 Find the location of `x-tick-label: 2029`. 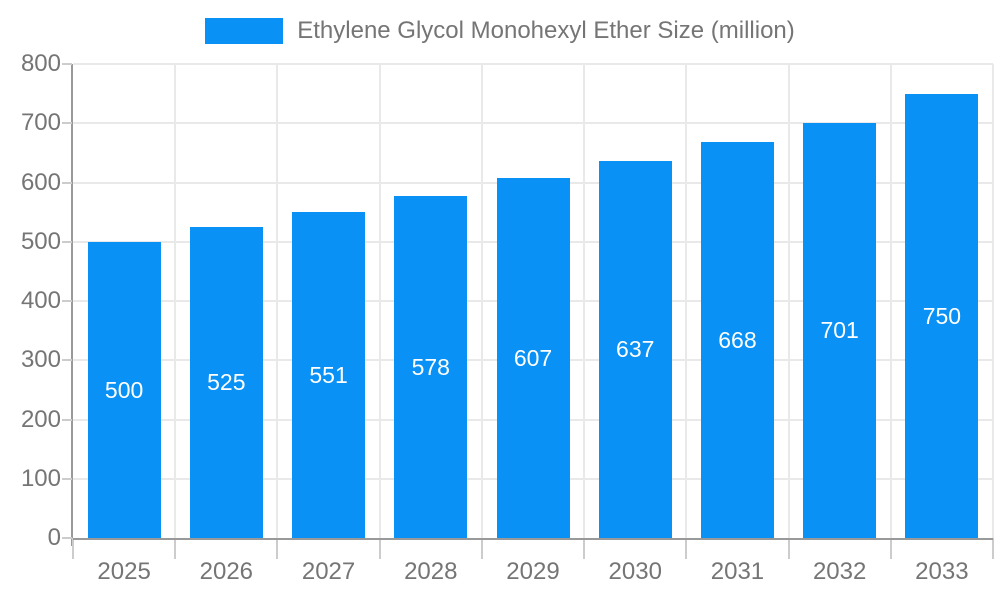

x-tick-label: 2029 is located at coordinates (533, 571).